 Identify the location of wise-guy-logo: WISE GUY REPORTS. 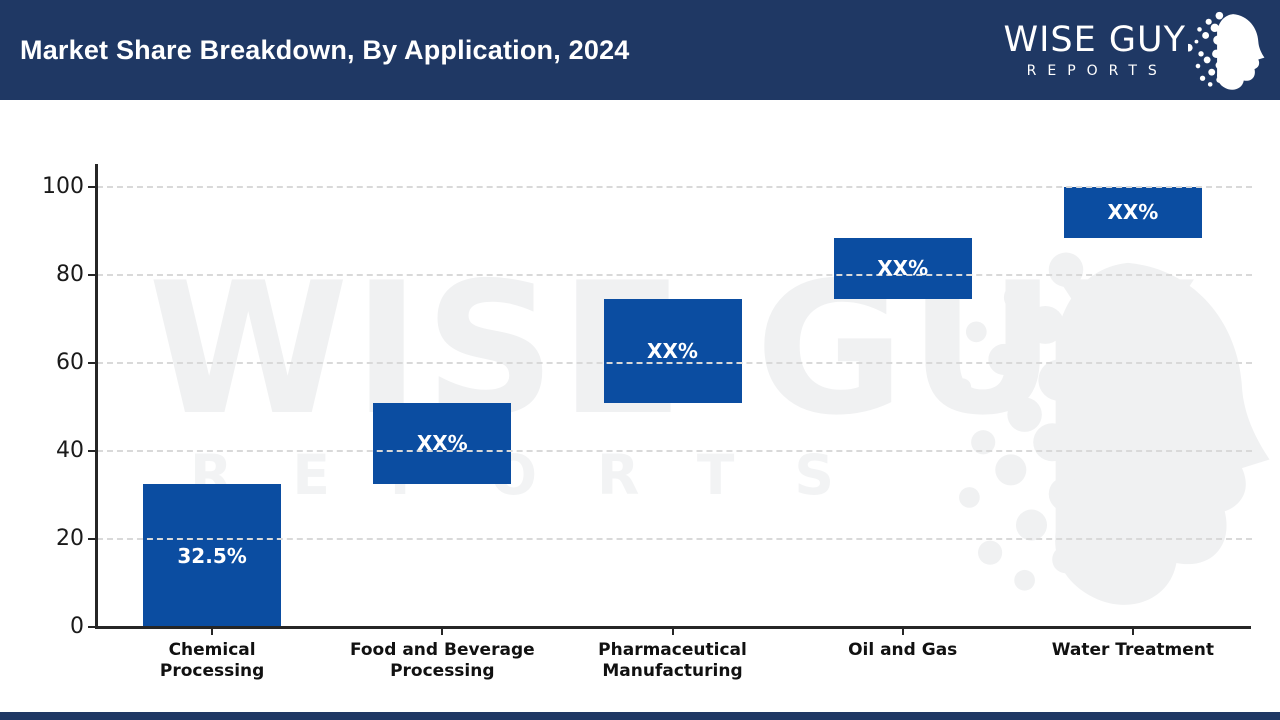
(1134, 50).